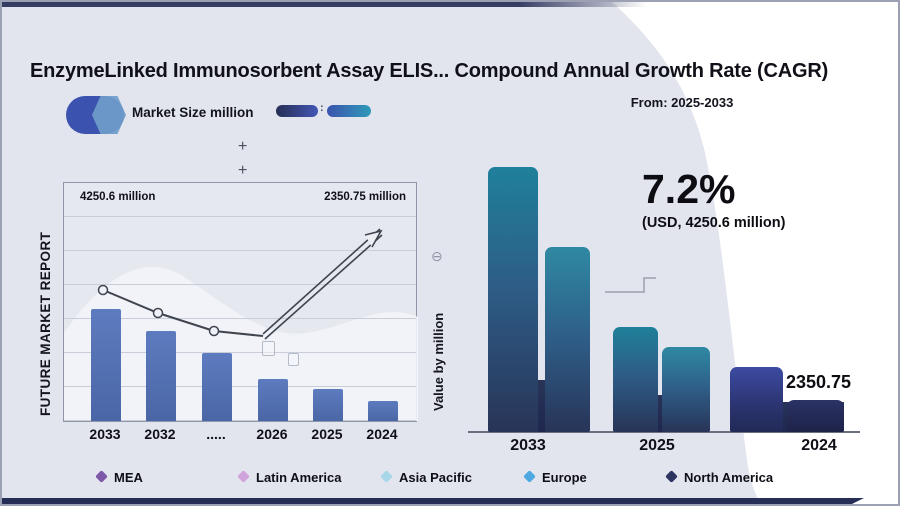 The height and width of the screenshot is (506, 900). I want to click on left-chart-x-axis: 2033 2032..... 2026 2025 2024, so click(240, 436).